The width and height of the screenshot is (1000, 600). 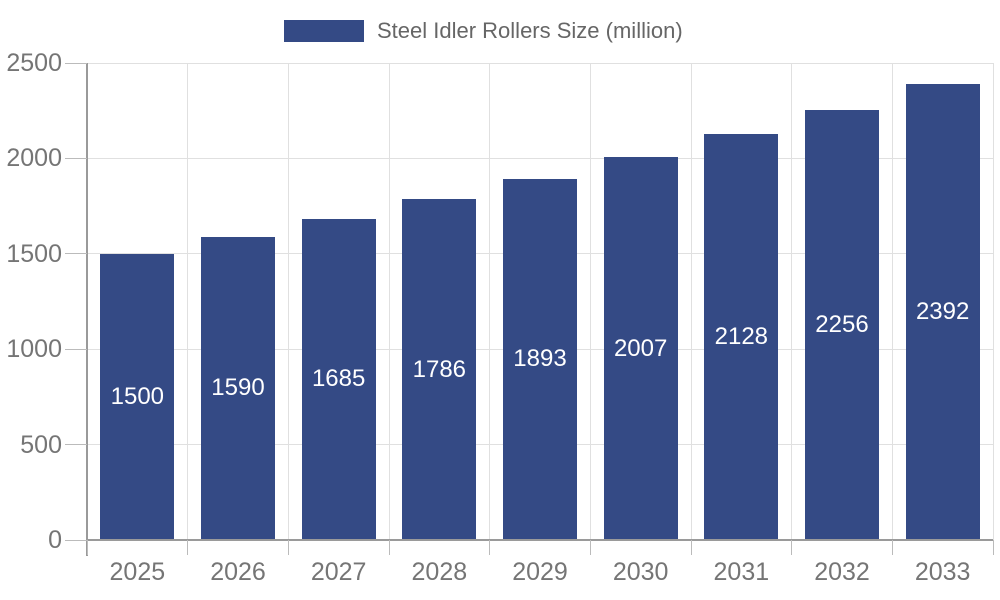 I want to click on bar-value-label: 1590, so click(x=238, y=388).